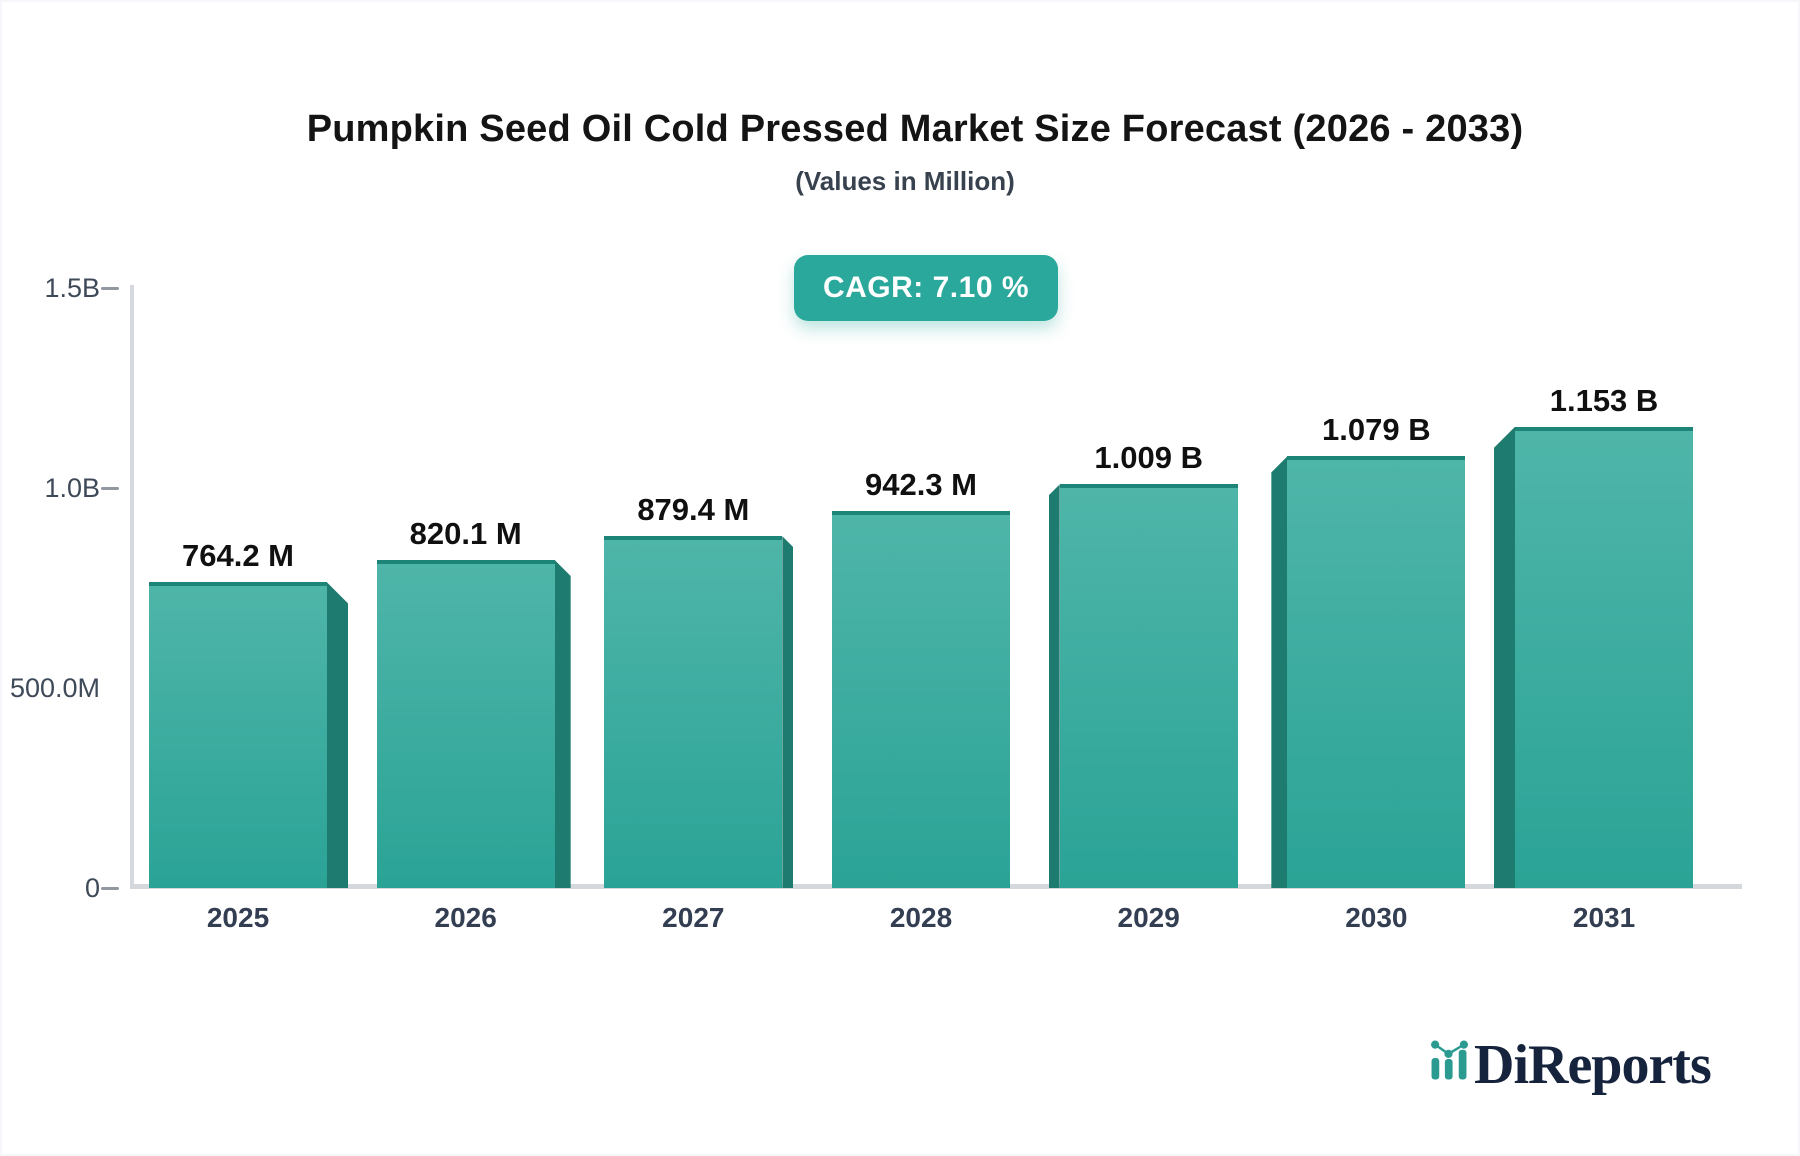 The image size is (1800, 1156). I want to click on bar-2027, so click(693, 712).